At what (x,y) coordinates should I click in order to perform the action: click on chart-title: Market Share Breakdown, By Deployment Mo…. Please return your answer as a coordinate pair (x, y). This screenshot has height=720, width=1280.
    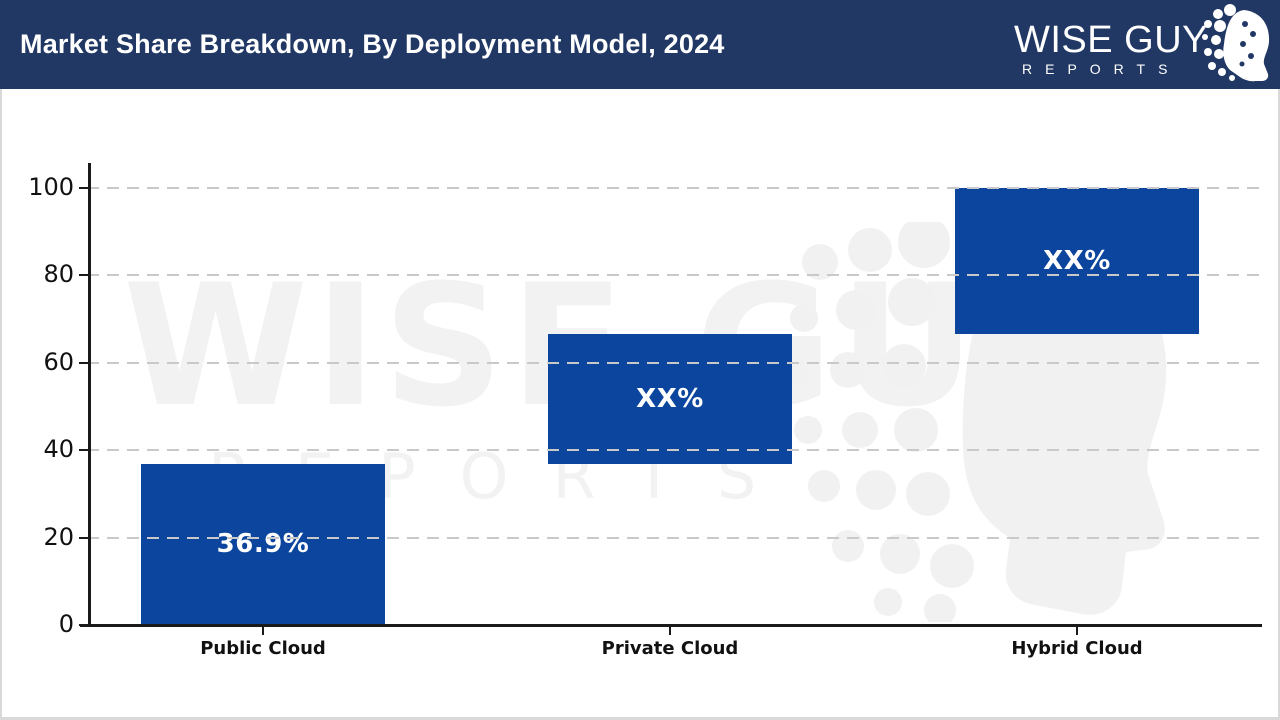
    Looking at the image, I should click on (372, 44).